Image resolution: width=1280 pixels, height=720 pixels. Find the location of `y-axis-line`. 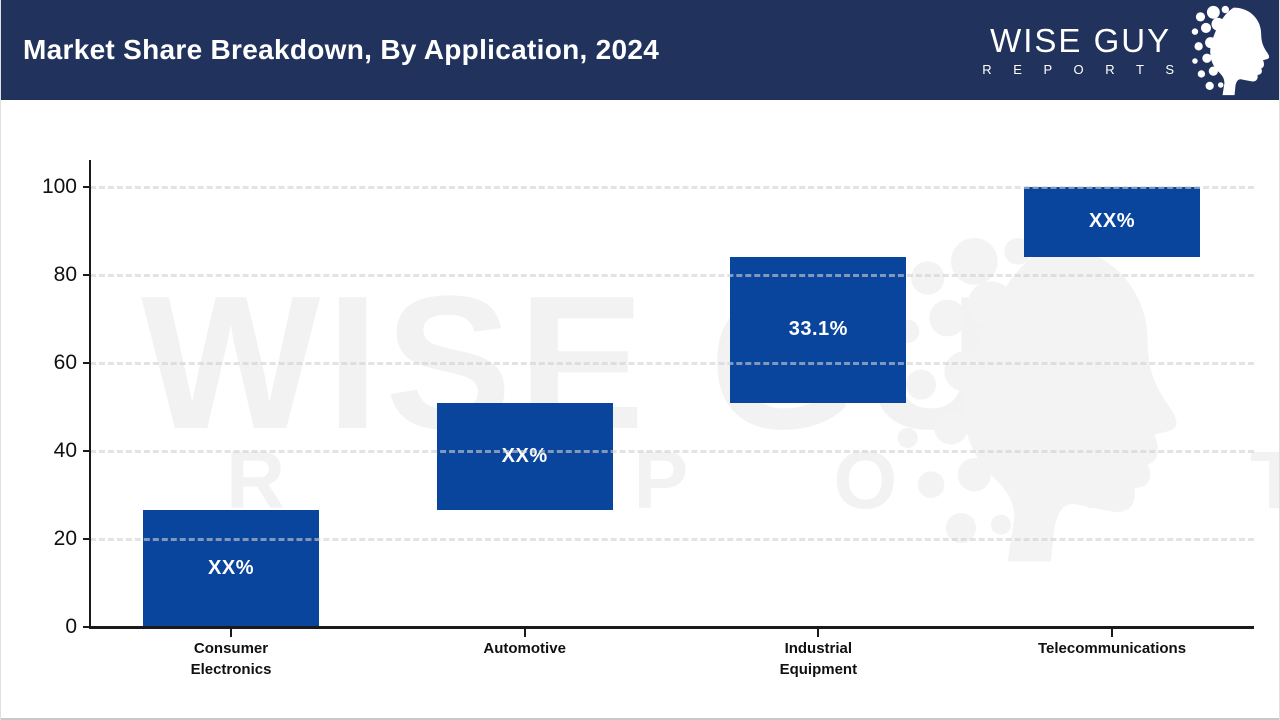

y-axis-line is located at coordinates (90, 394).